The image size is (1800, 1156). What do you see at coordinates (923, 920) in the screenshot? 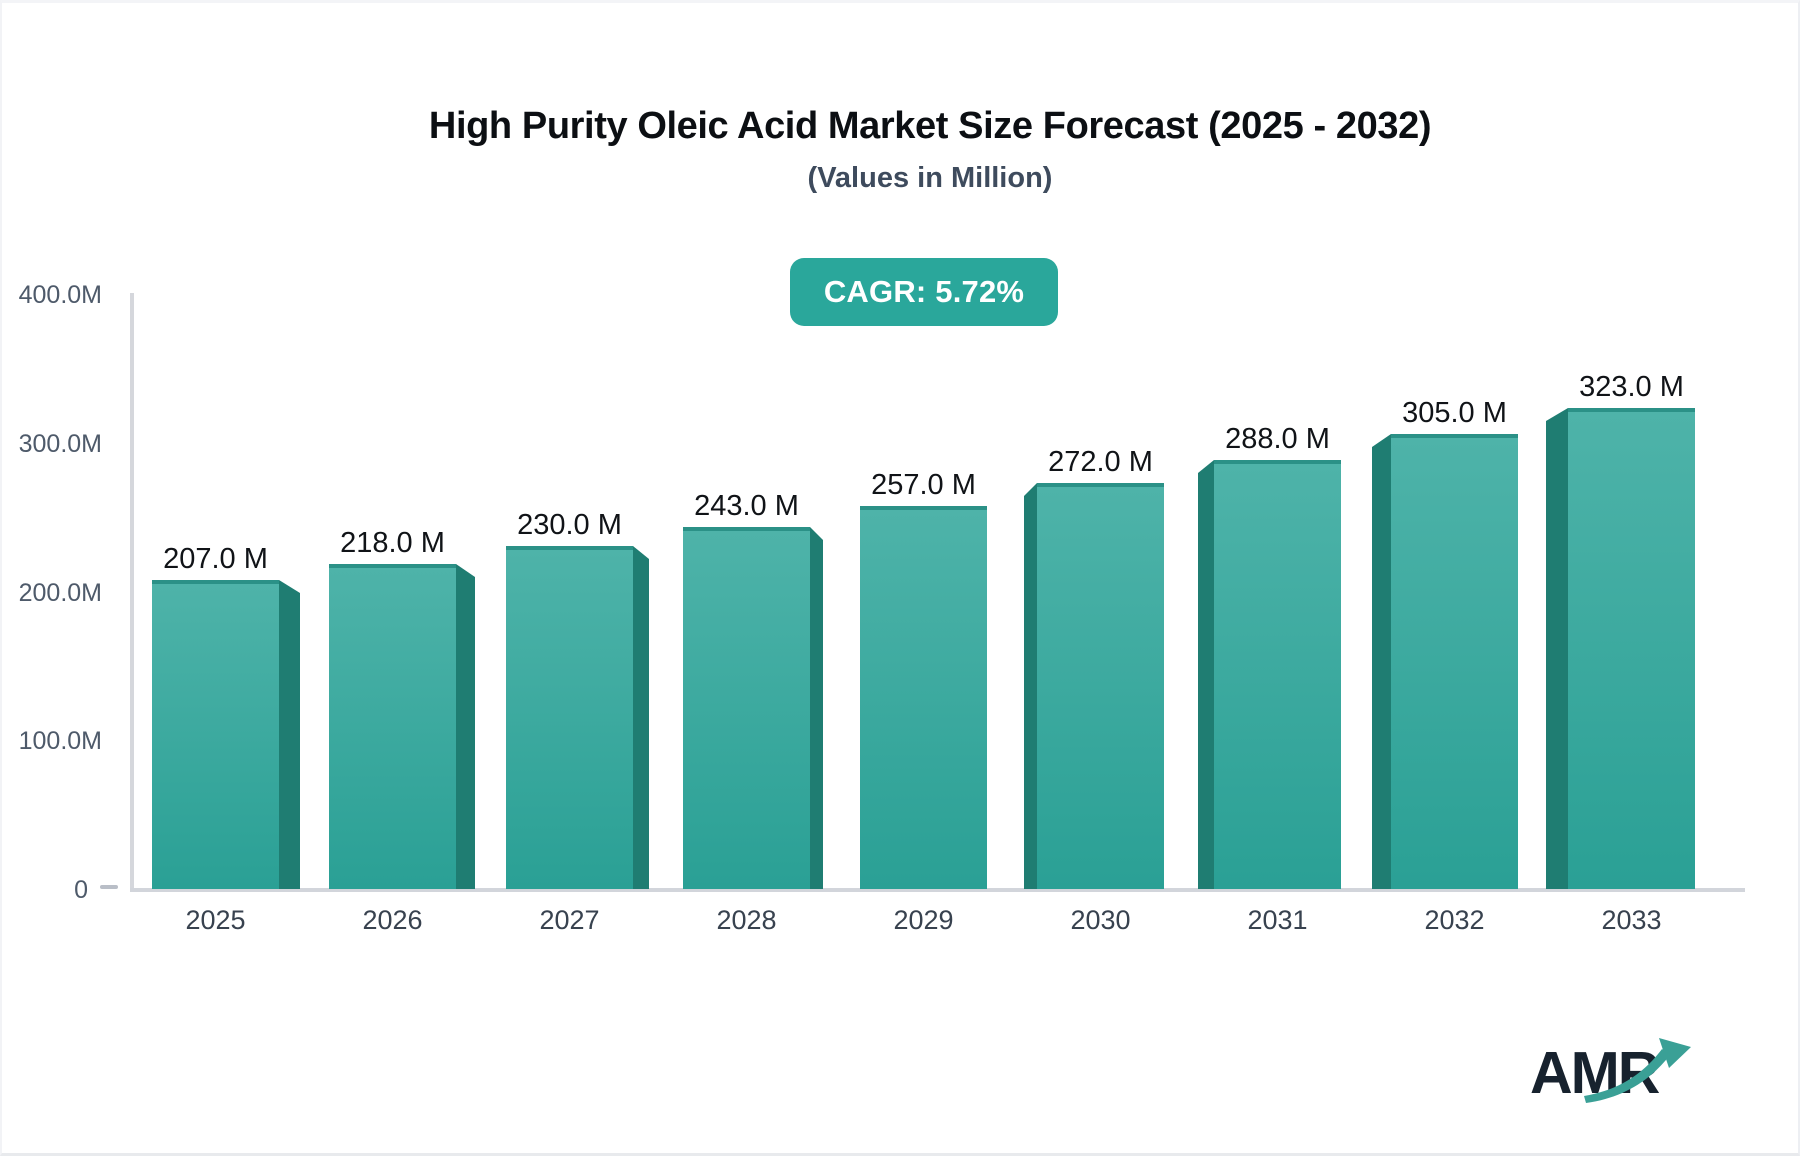
I see `x-axis-label: 2029` at bounding box center [923, 920].